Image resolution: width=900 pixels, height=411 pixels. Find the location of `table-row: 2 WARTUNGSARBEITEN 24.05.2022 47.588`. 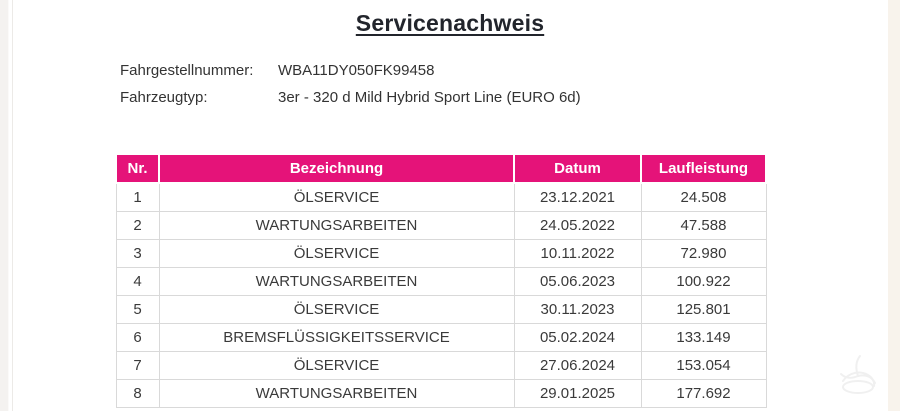

table-row: 2 WARTUNGSARBEITEN 24.05.2022 47.588 is located at coordinates (441, 225).